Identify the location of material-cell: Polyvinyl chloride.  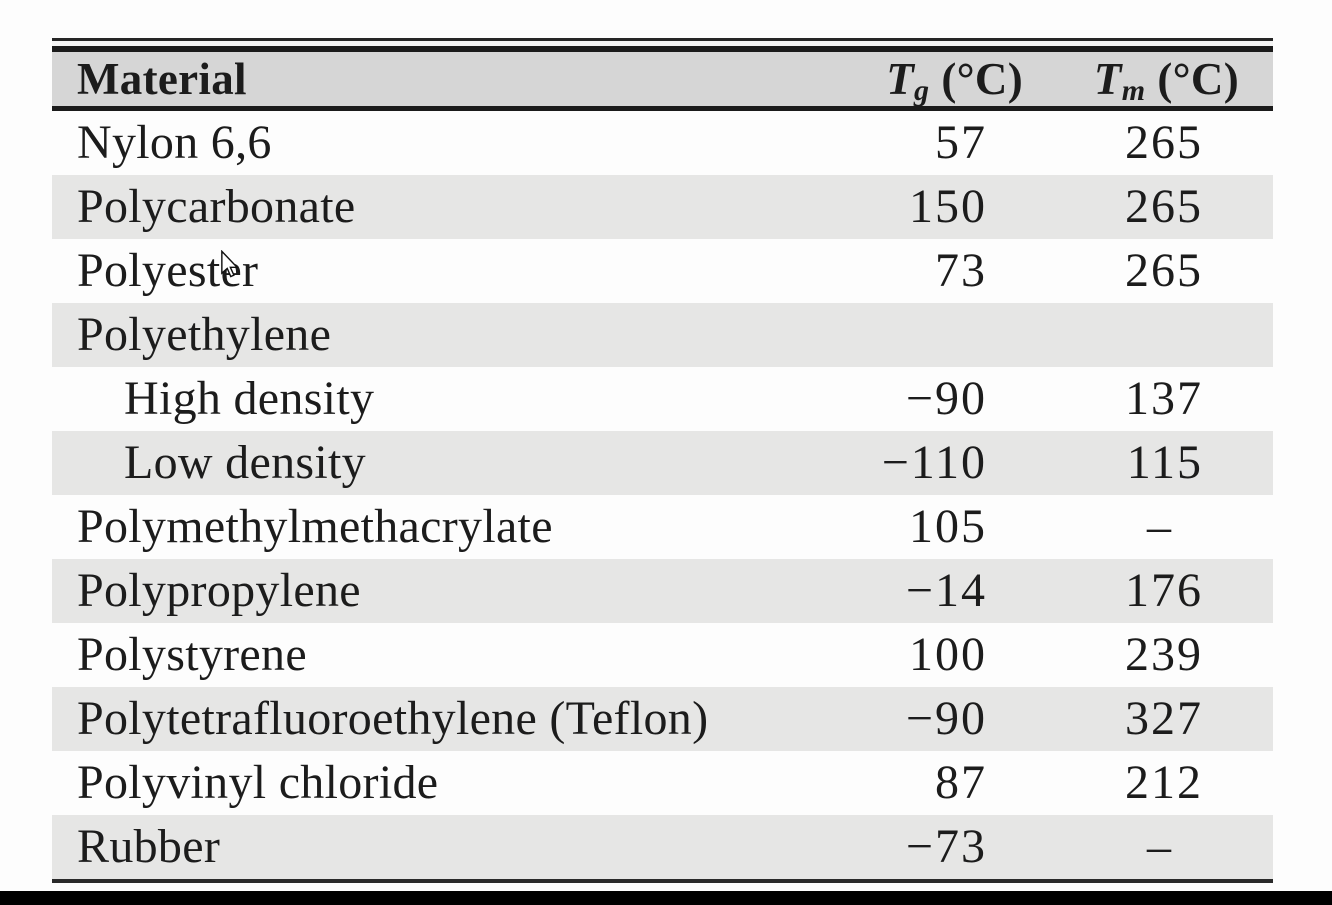
(258, 782).